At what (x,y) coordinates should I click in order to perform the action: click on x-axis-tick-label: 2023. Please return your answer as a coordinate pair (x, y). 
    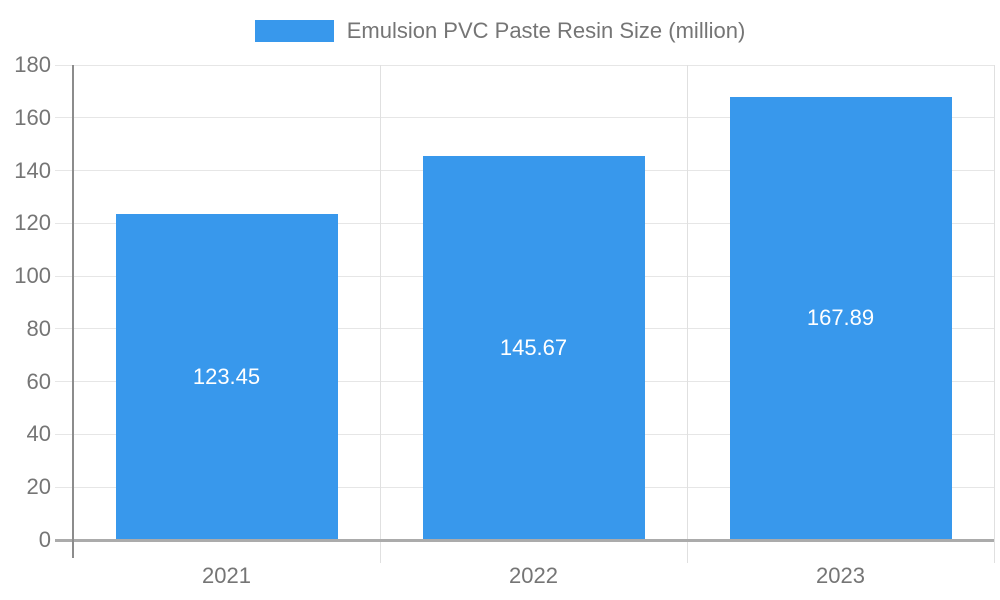
    Looking at the image, I should click on (840, 575).